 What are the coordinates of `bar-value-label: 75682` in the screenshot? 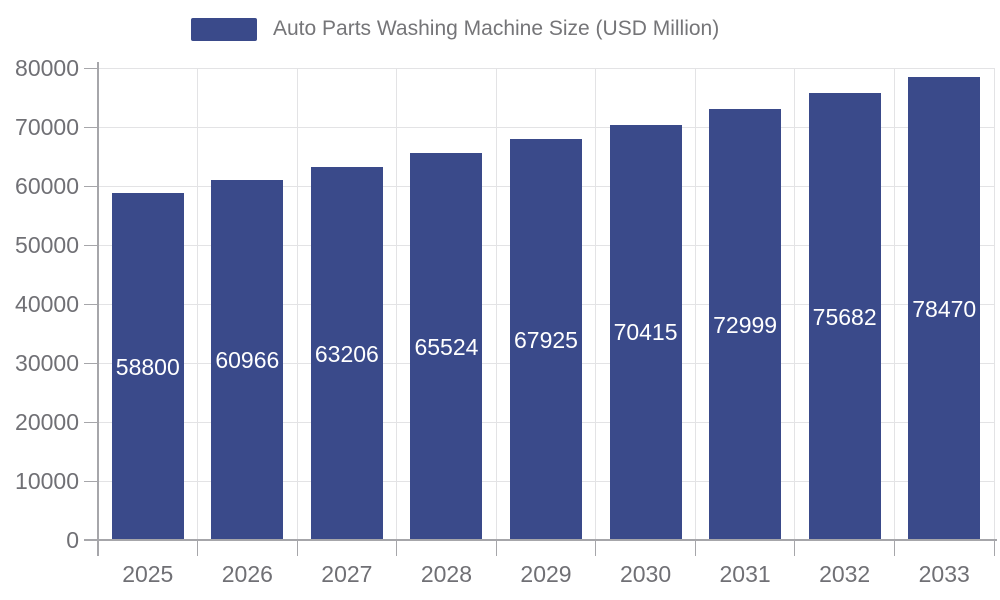 It's located at (844, 316).